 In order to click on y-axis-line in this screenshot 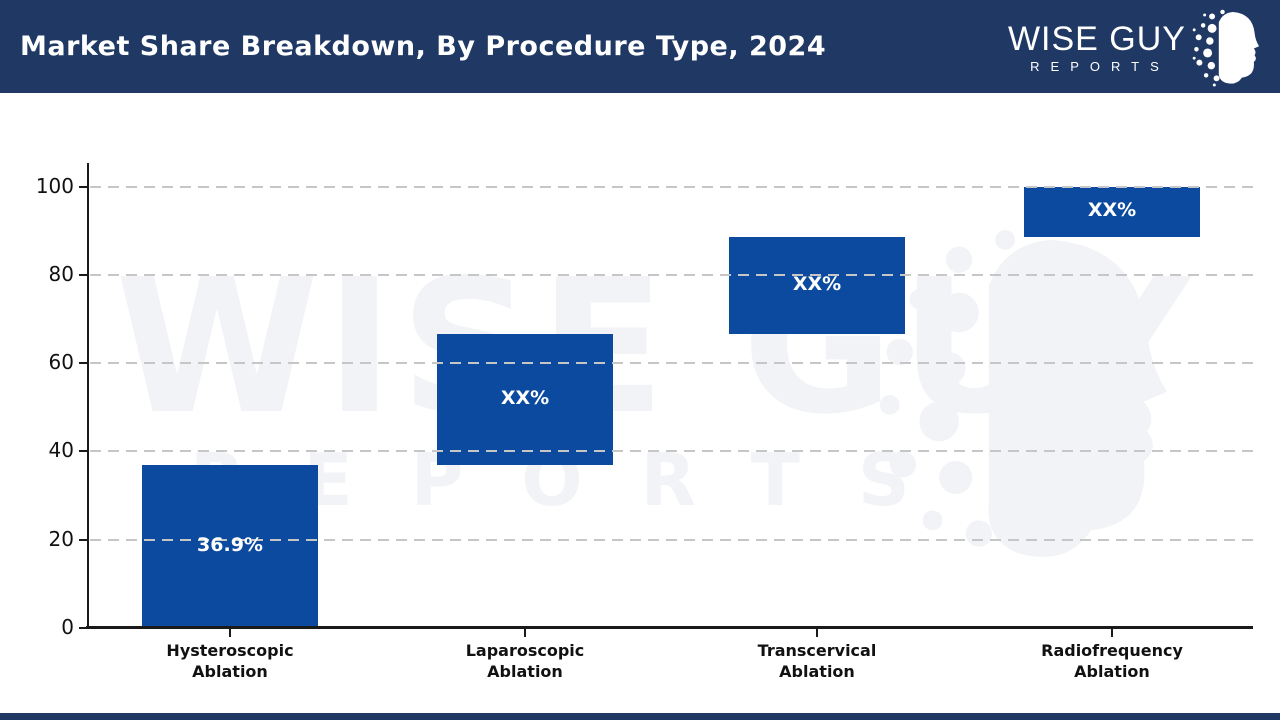, I will do `click(88, 396)`.